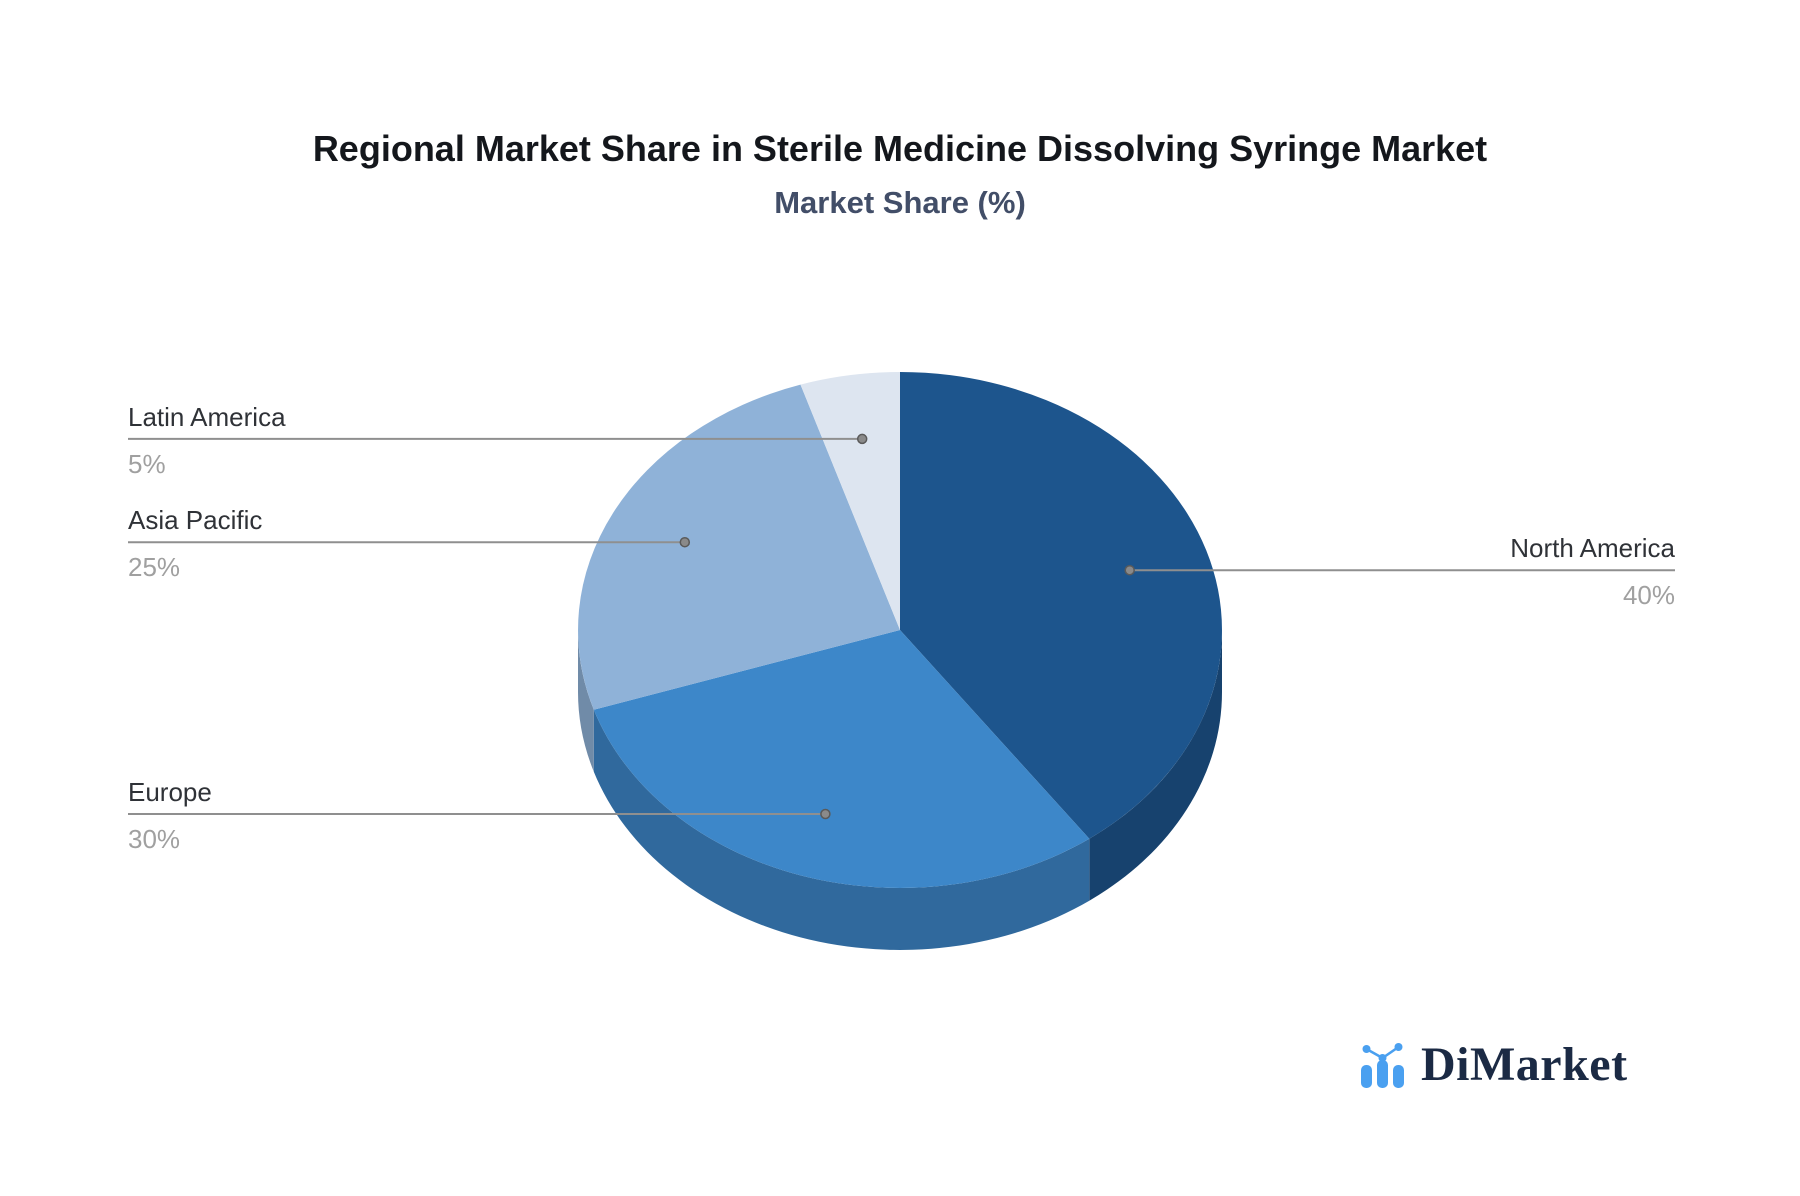  I want to click on slice-label-name: Asia Pacific, so click(195, 520).